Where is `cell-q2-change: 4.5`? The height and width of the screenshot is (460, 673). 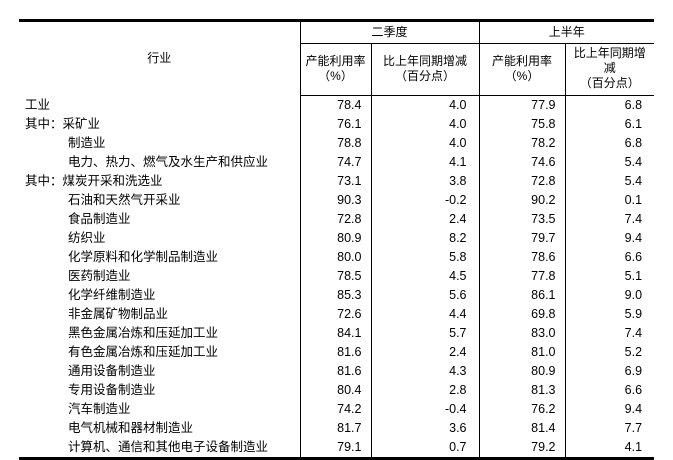 cell-q2-change: 4.5 is located at coordinates (425, 276).